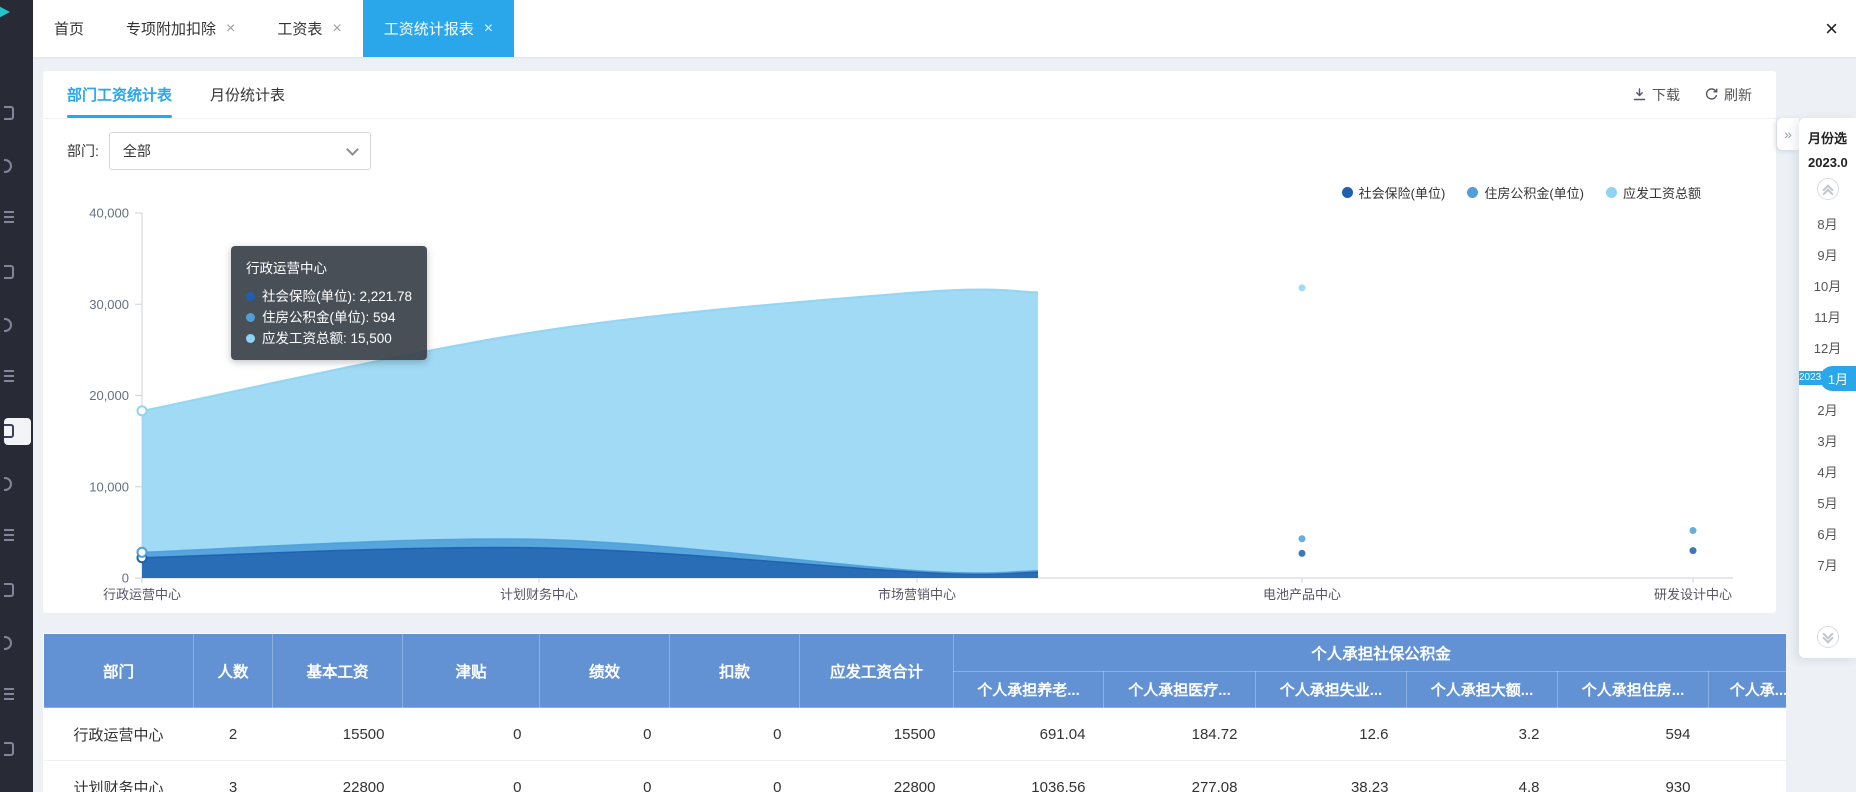 This screenshot has width=1856, height=792. What do you see at coordinates (1666, 94) in the screenshot?
I see `download-label: 下载` at bounding box center [1666, 94].